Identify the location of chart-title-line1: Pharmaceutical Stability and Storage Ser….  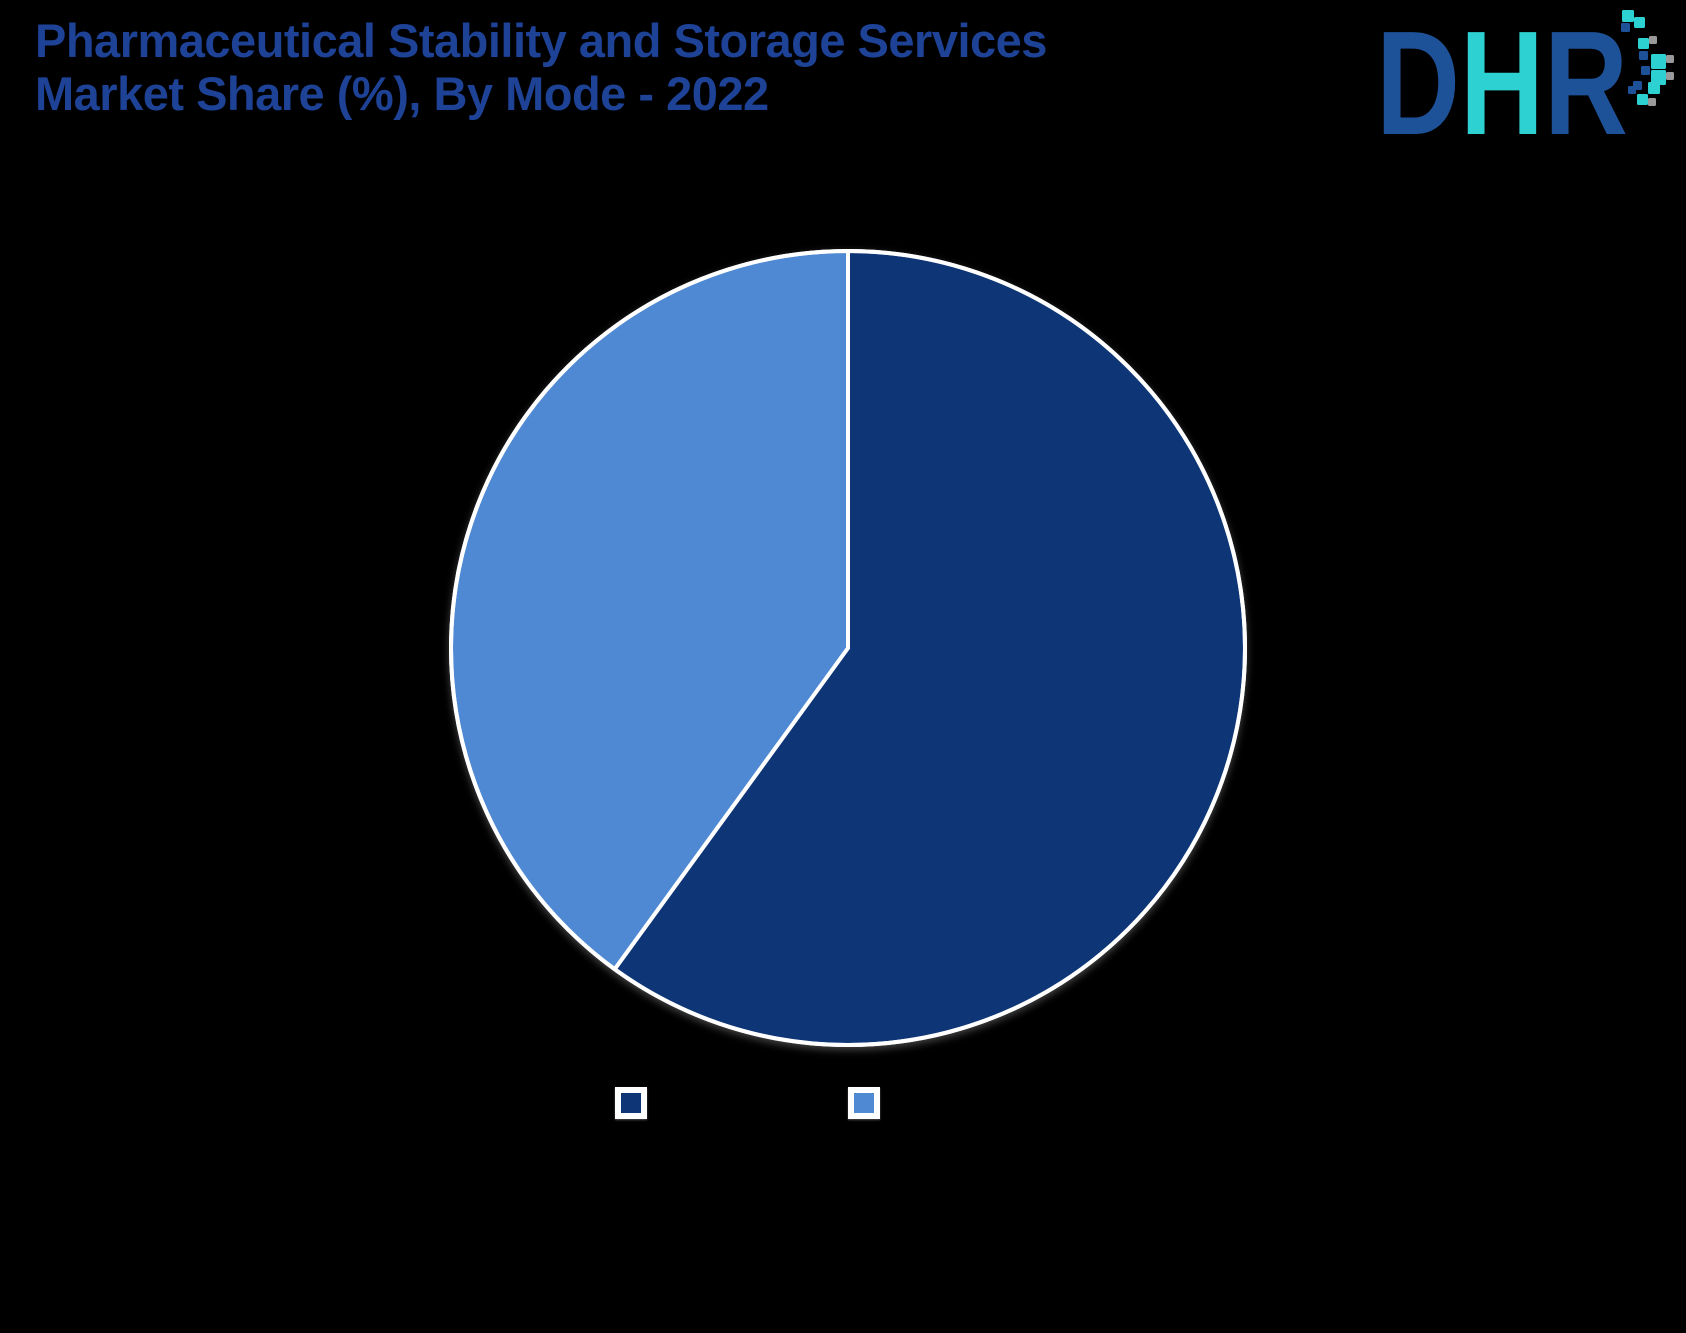
(541, 40).